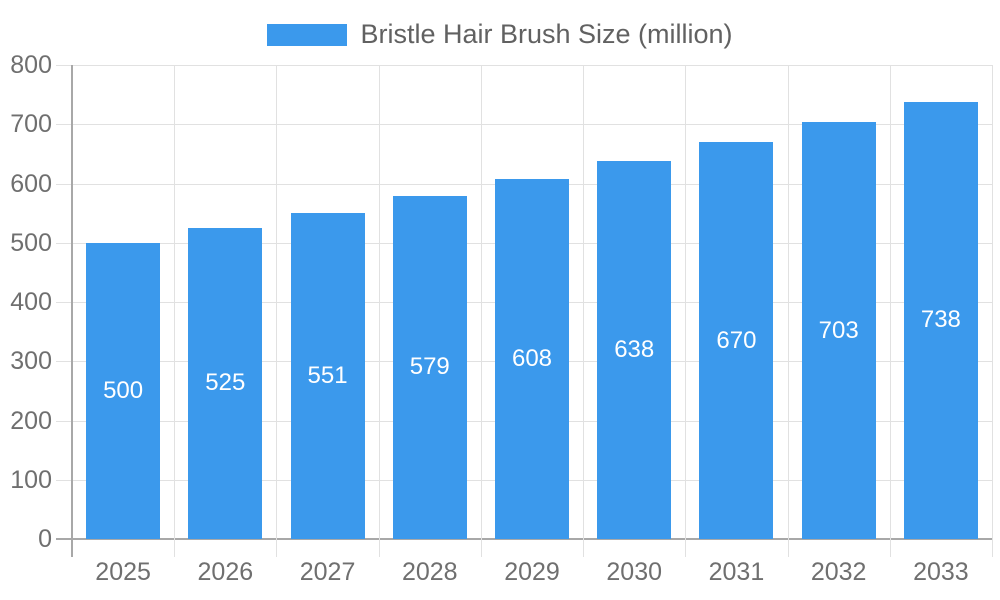 The image size is (1000, 600). Describe the element at coordinates (72, 311) in the screenshot. I see `y-axis-line` at that location.